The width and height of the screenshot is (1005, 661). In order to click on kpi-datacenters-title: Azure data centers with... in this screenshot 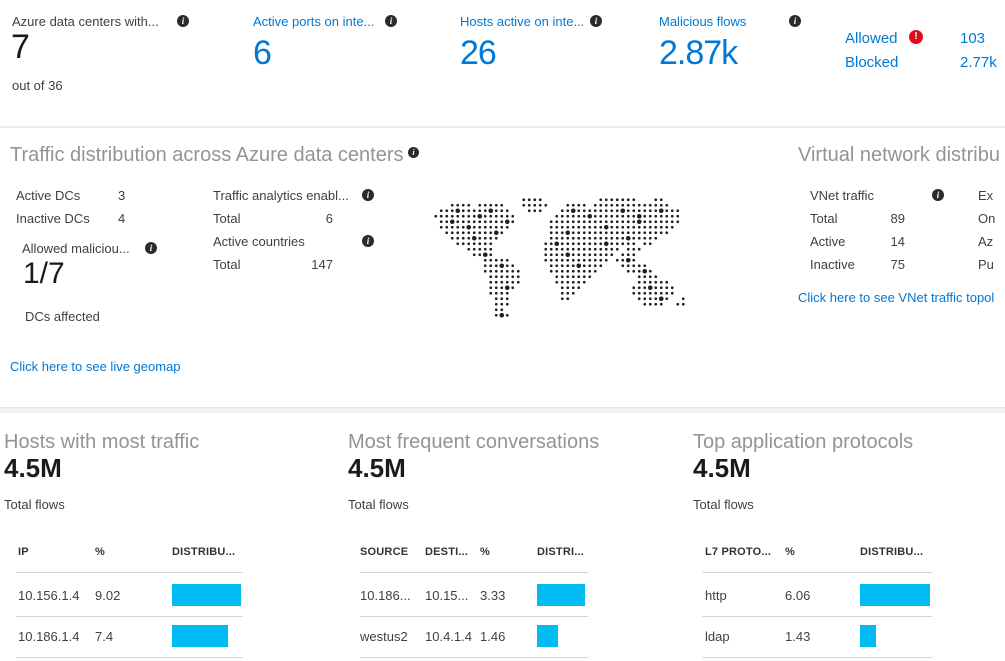, I will do `click(85, 21)`.